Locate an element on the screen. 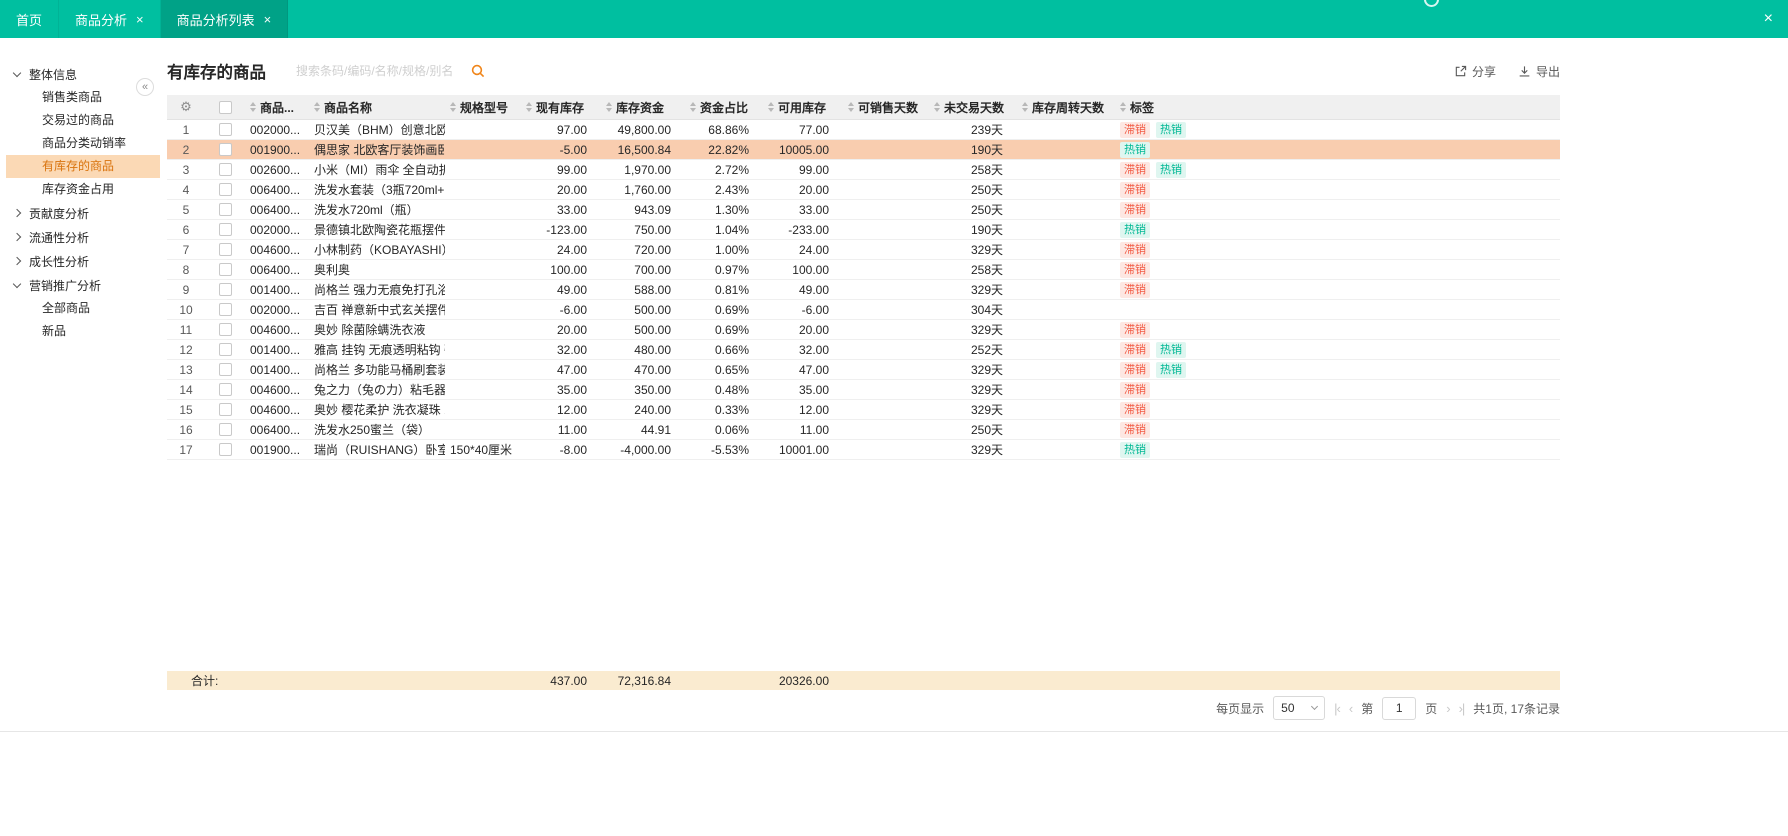 The image size is (1788, 836). share-button: 分享 is located at coordinates (1475, 71).